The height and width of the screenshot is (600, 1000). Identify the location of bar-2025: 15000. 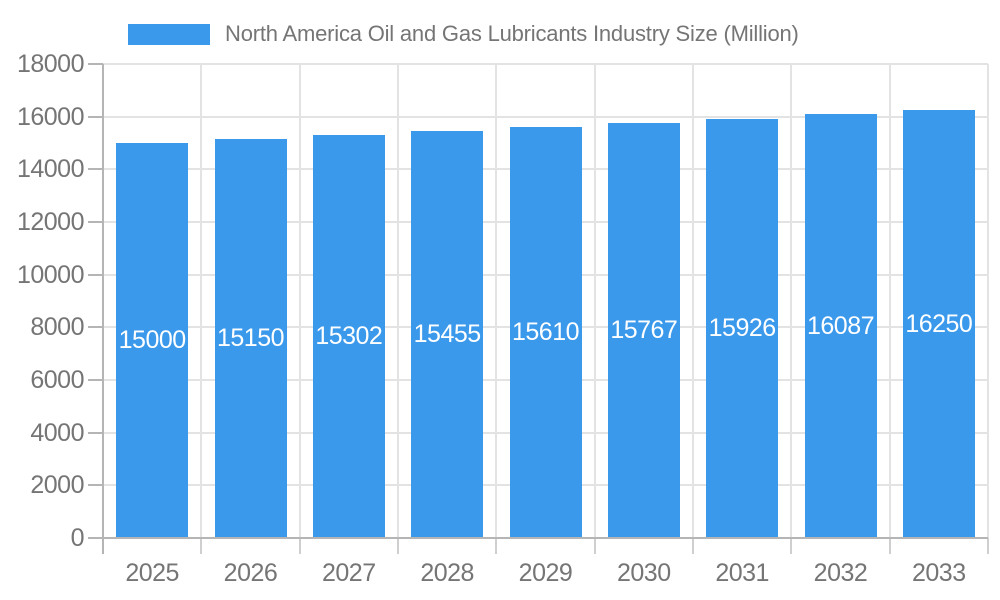
(152, 340).